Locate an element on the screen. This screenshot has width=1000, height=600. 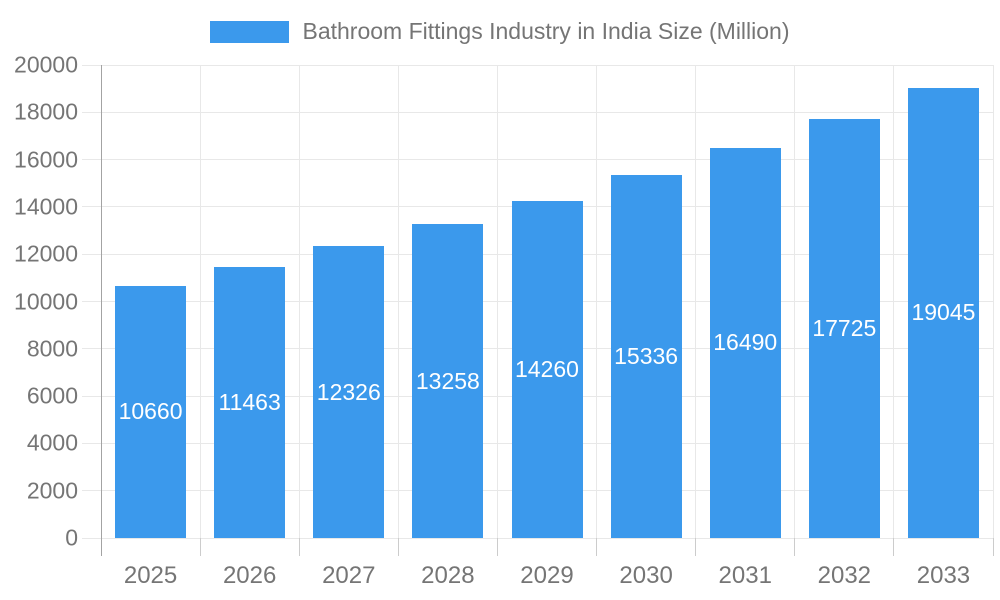
bar-value-label: 15336 is located at coordinates (646, 356).